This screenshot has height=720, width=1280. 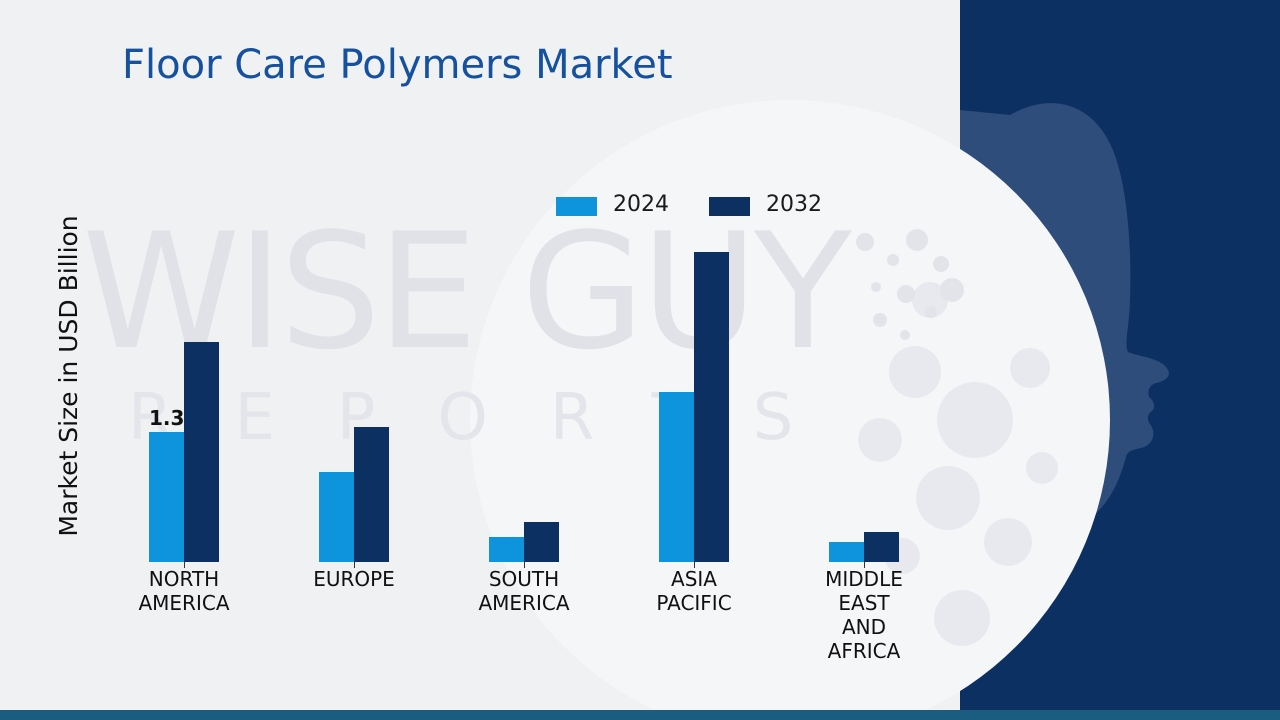 I want to click on x-axis-category-label: SOUTH AMERICA, so click(x=524, y=591).